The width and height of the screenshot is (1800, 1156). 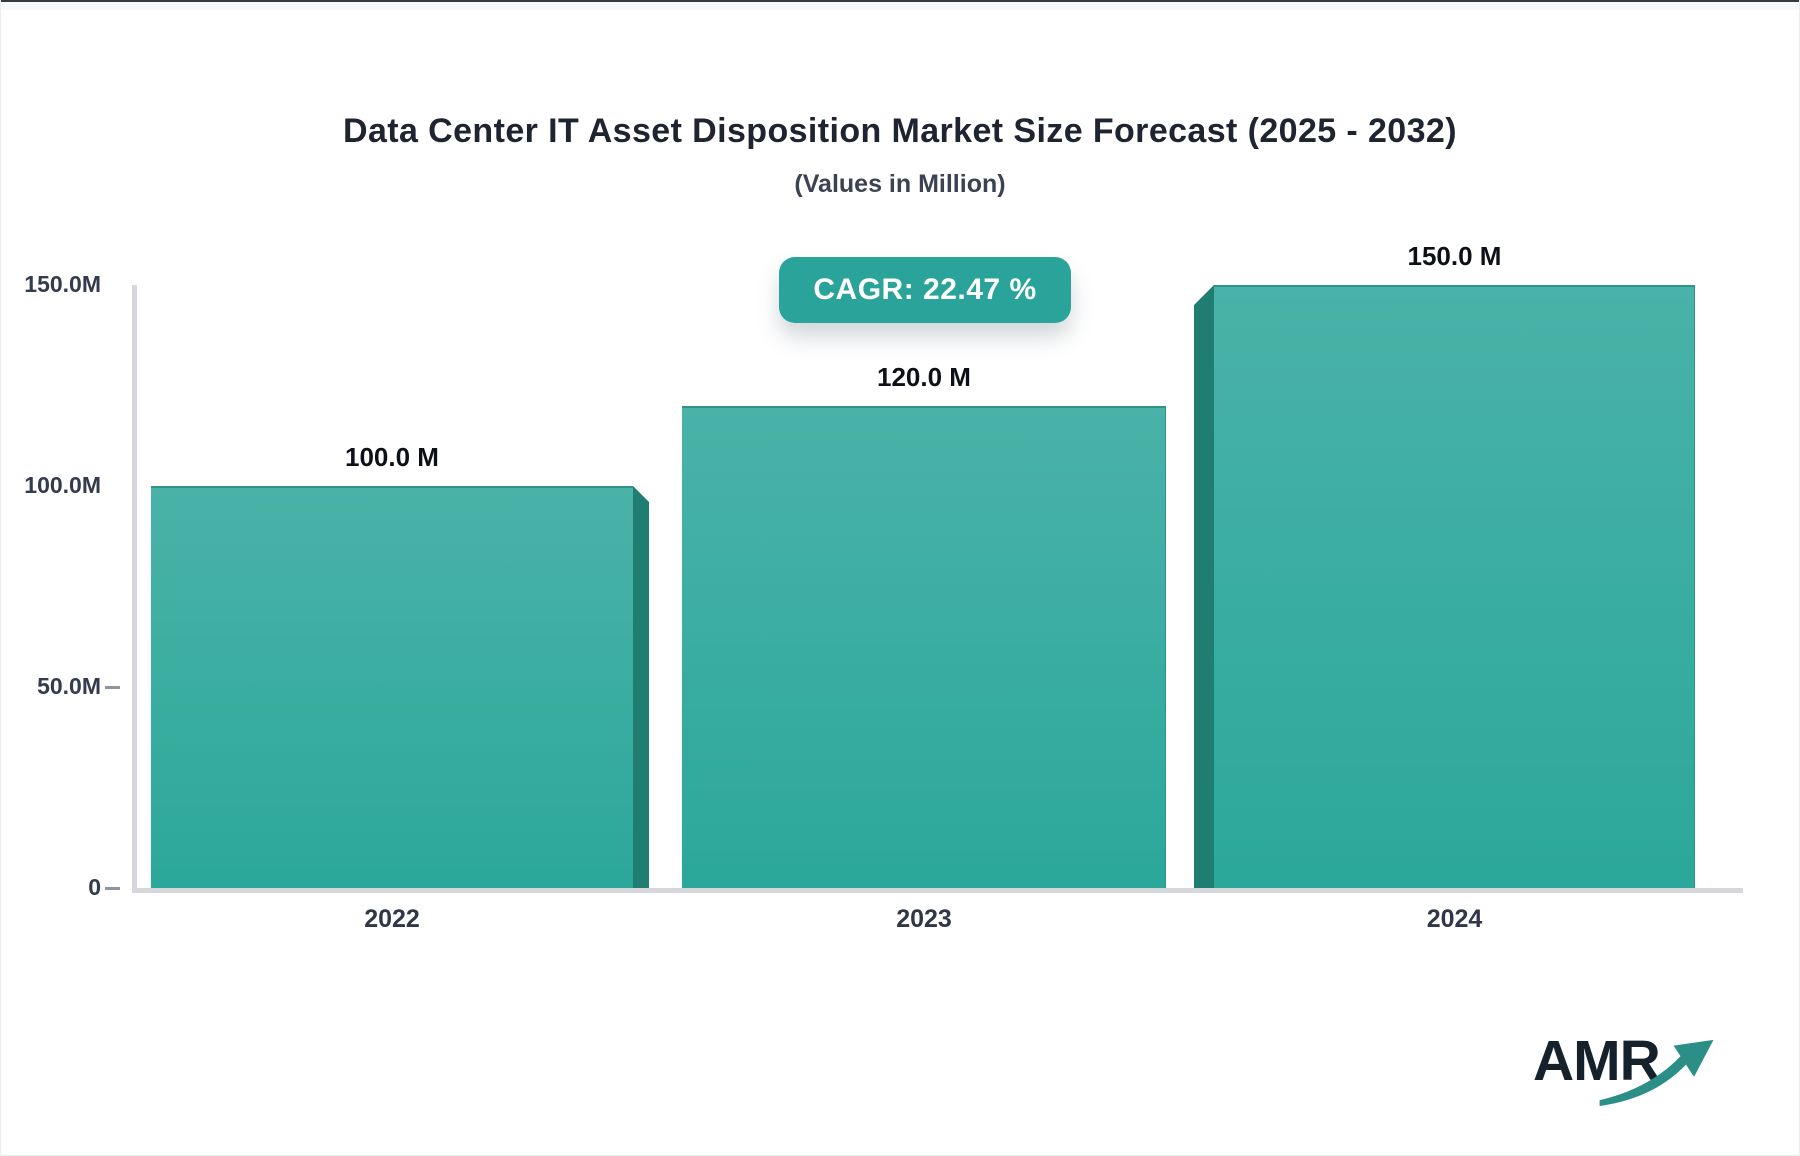 I want to click on brand-logo-text: AMR, so click(x=1597, y=1061).